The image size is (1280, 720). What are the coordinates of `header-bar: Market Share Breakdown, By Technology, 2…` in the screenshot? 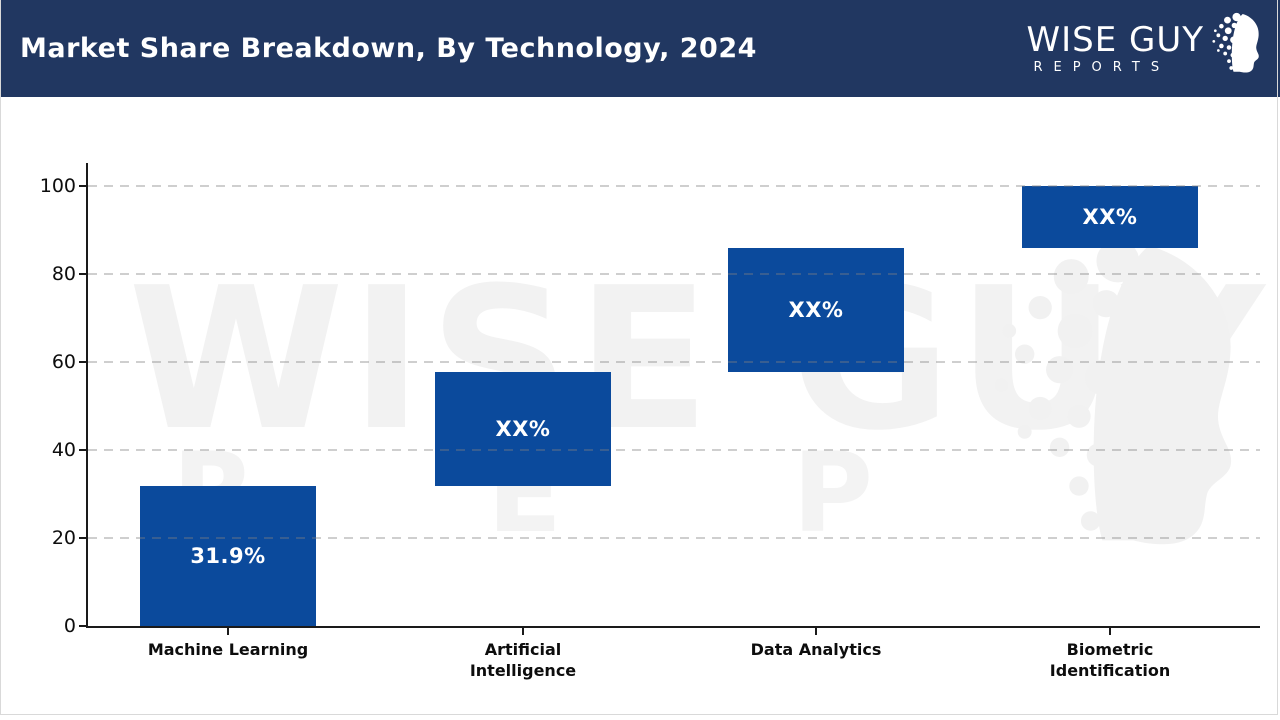 It's located at (640, 48).